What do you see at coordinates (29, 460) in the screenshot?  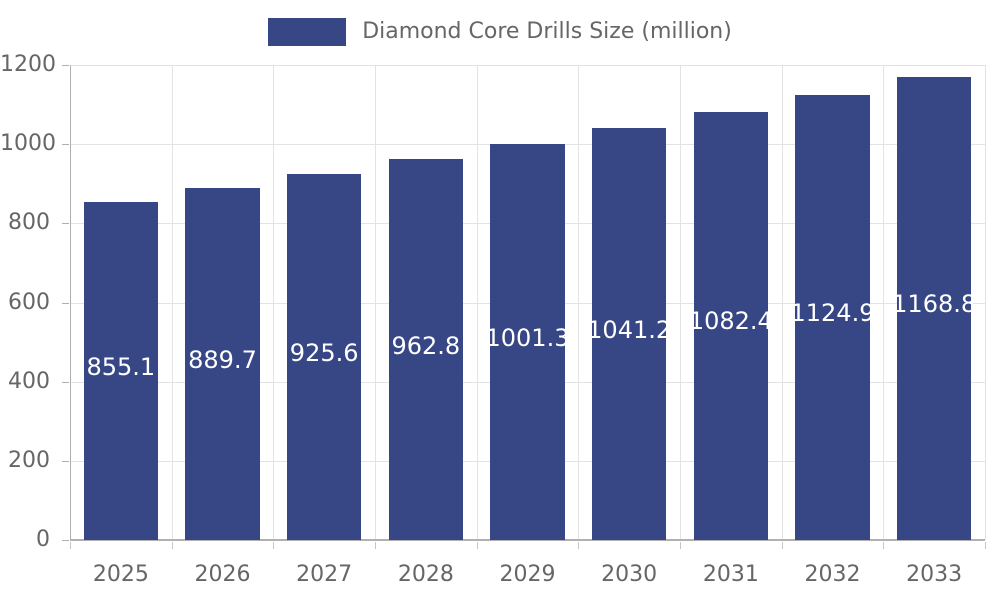 I see `y-axis-tick-label: 200` at bounding box center [29, 460].